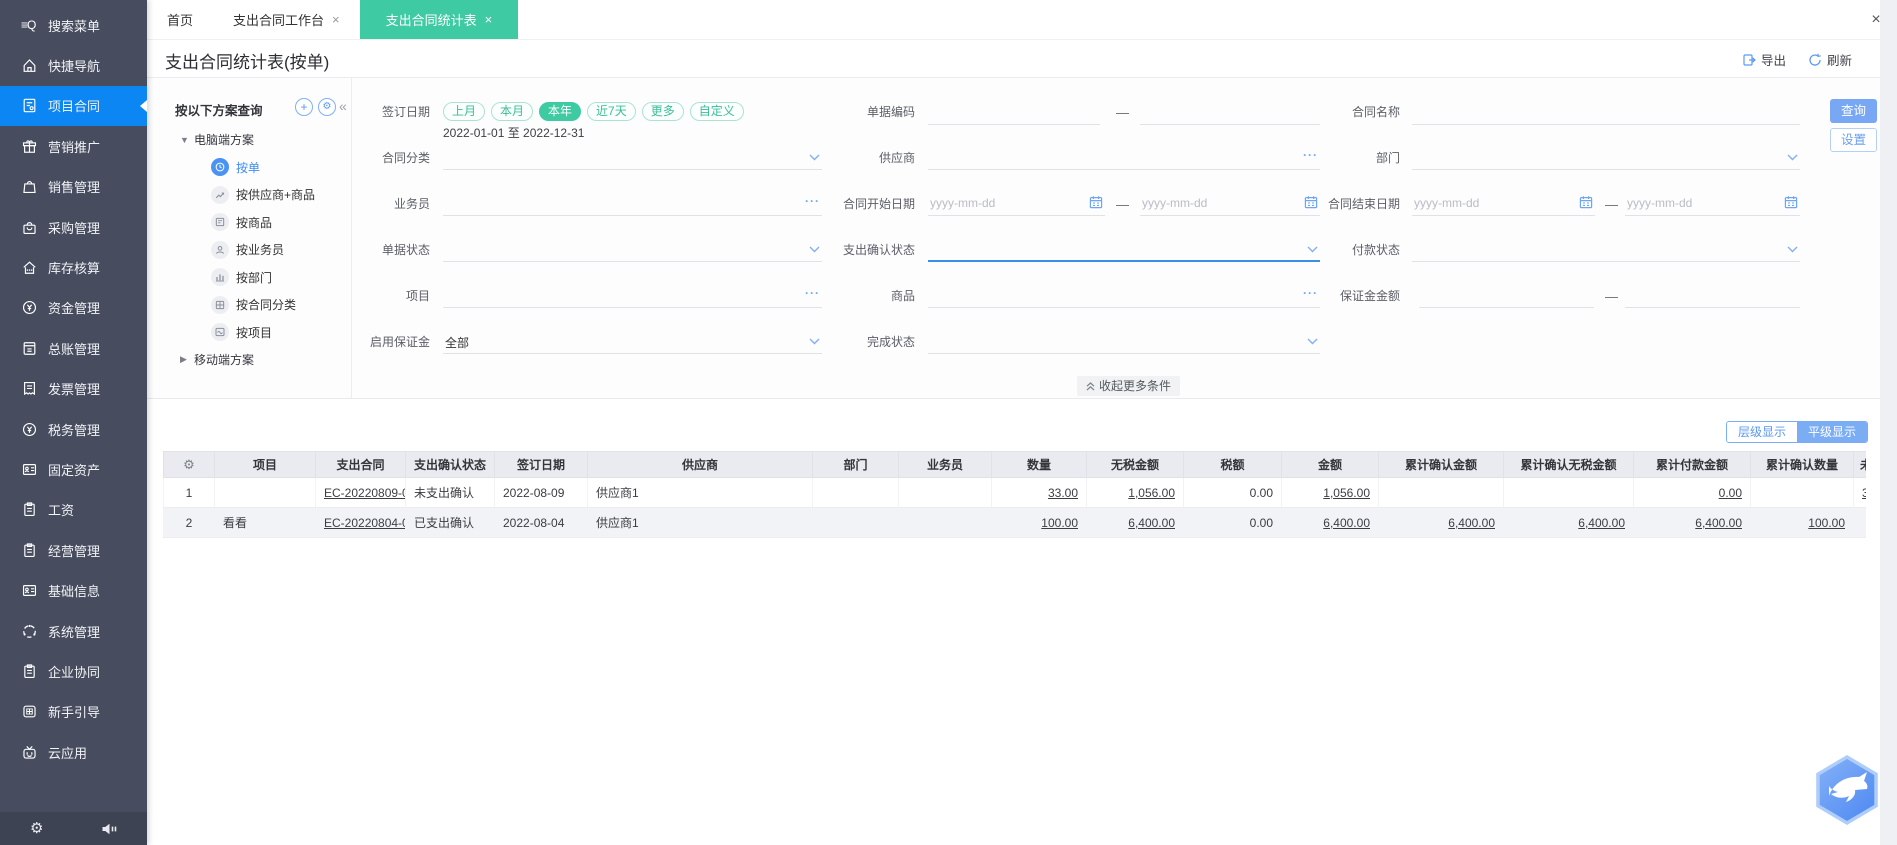 Image resolution: width=1897 pixels, height=845 pixels. What do you see at coordinates (1712, 203) in the screenshot?
I see `contract-end-date-to-input: yyyy-mm-dd` at bounding box center [1712, 203].